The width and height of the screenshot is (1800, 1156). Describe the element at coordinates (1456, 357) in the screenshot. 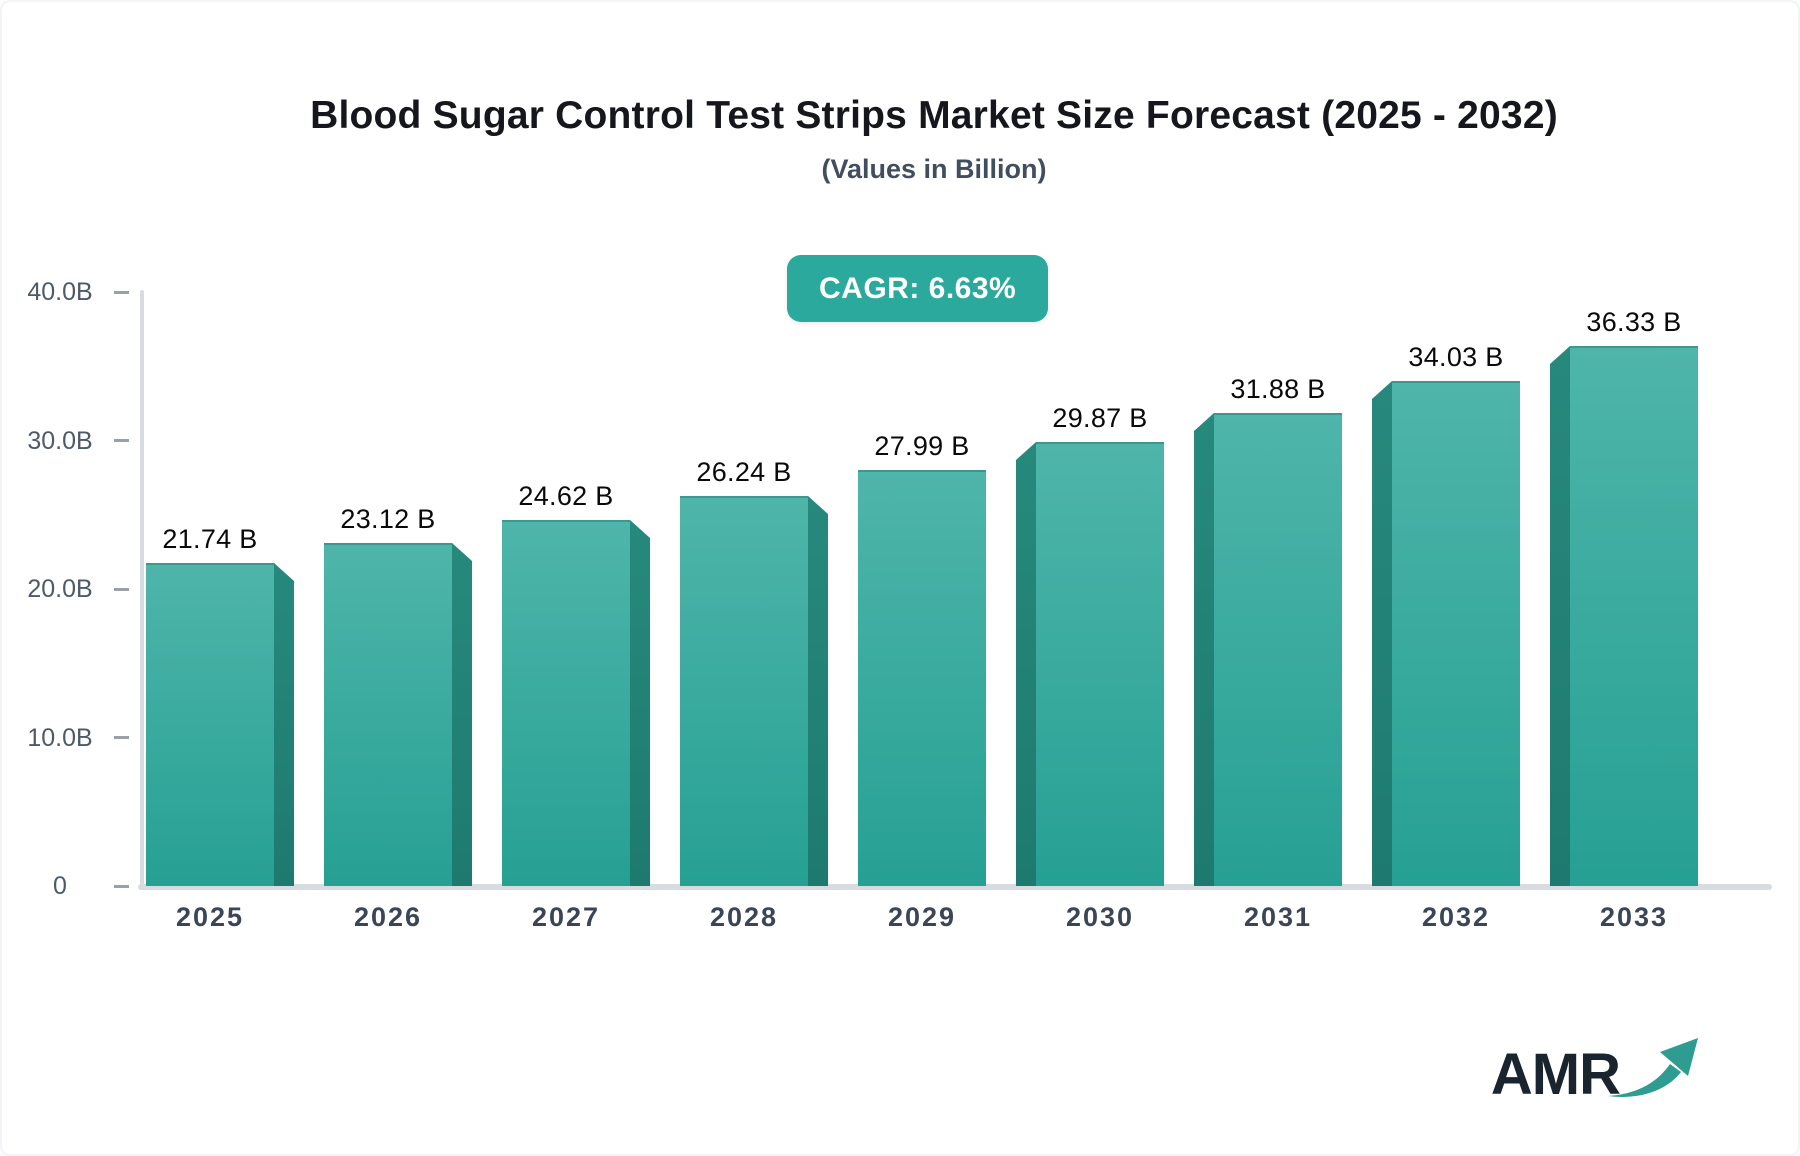

I see `bar-value-label: 34.03 B` at that location.